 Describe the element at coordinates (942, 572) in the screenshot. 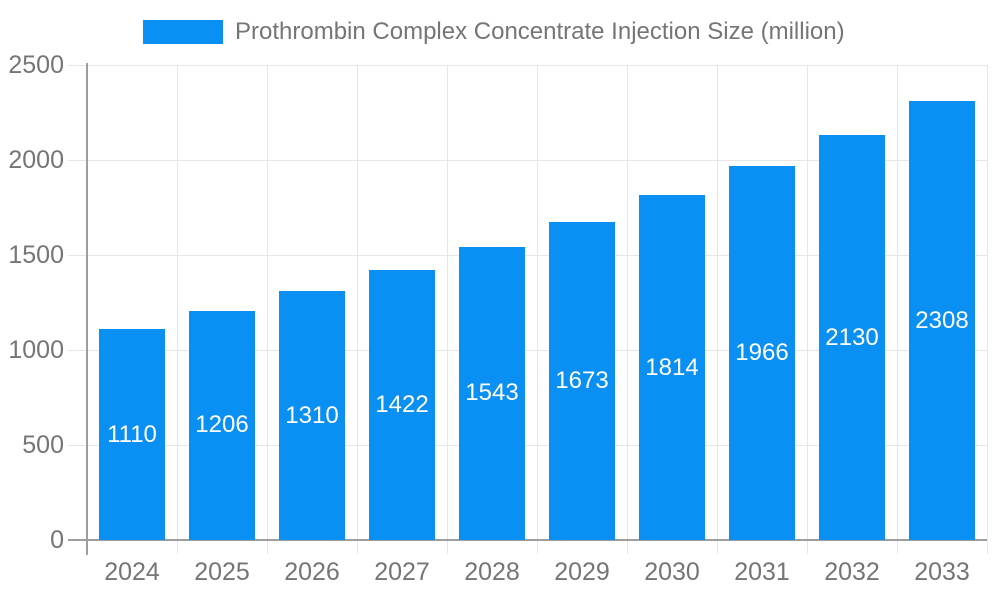

I see `x-axis-label-2033: 2033` at that location.